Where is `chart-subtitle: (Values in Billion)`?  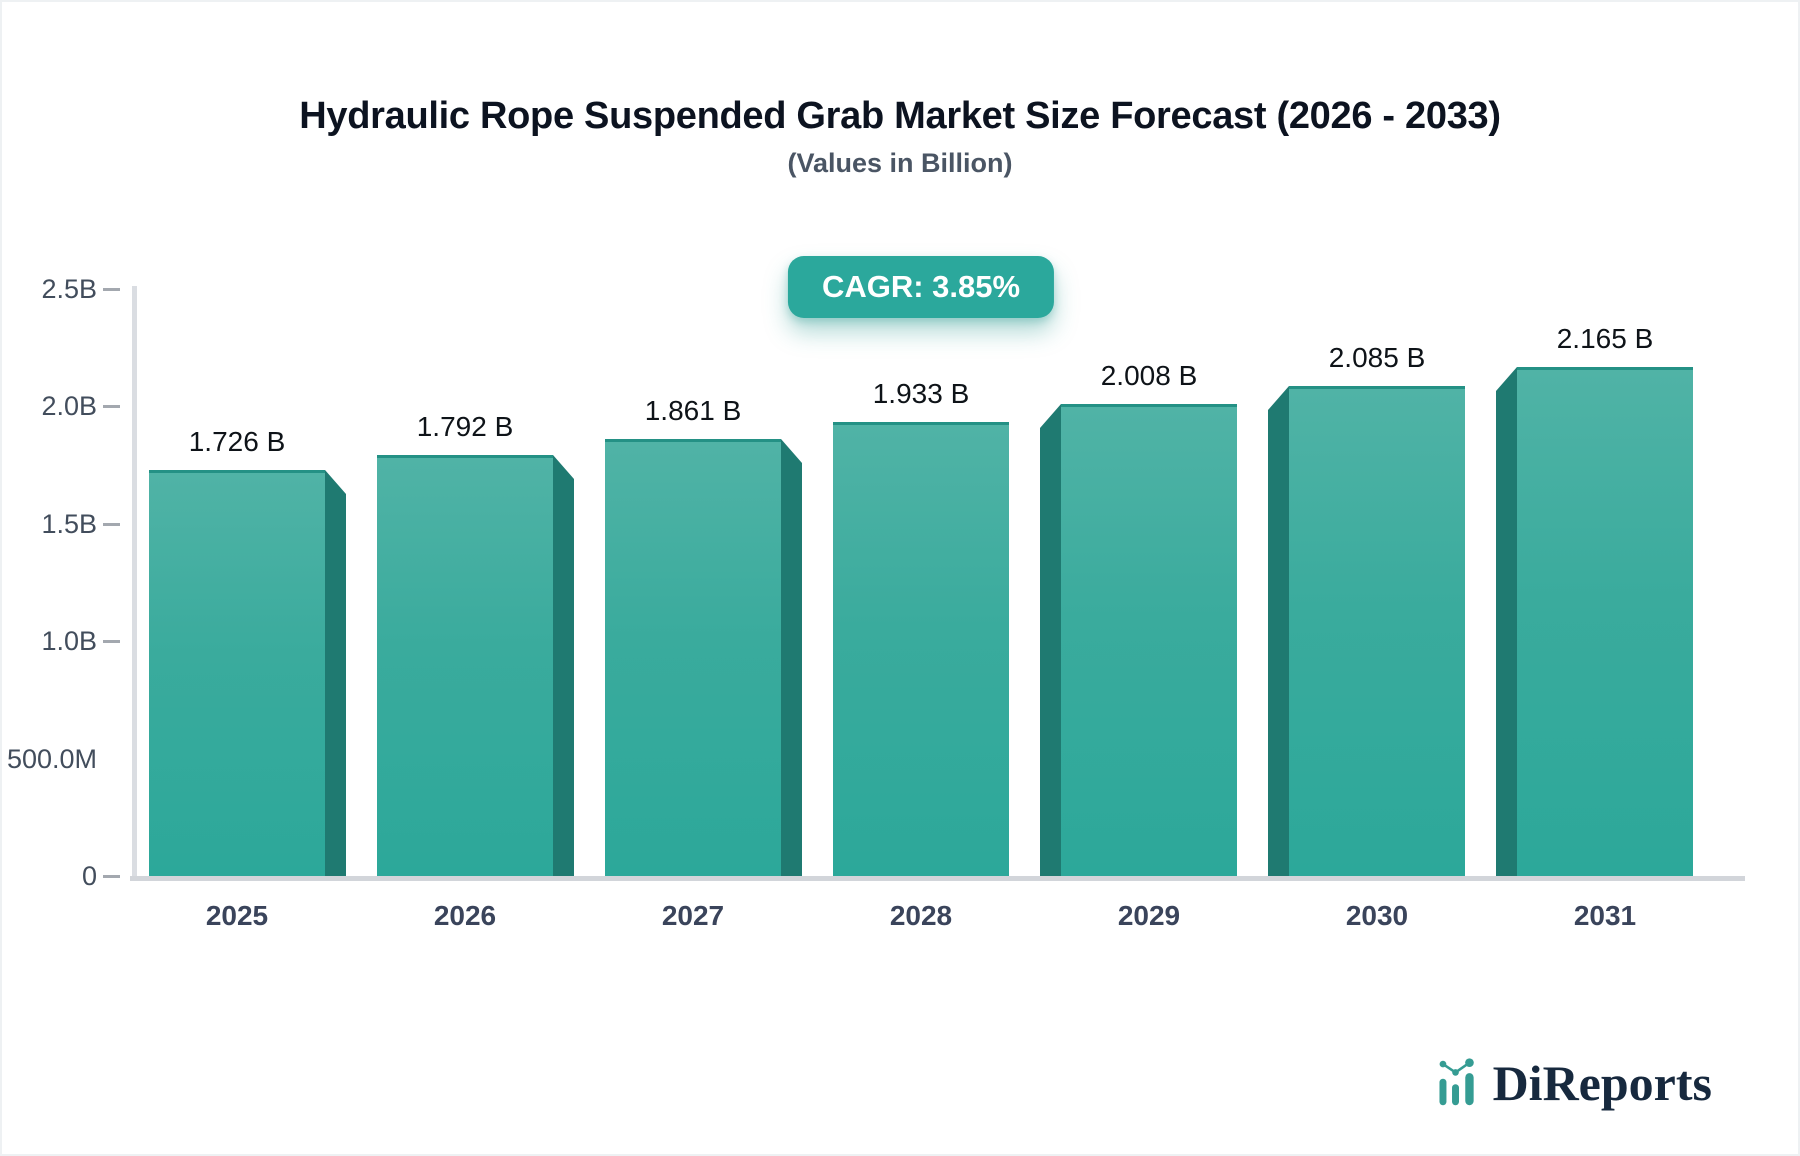 chart-subtitle: (Values in Billion) is located at coordinates (900, 163).